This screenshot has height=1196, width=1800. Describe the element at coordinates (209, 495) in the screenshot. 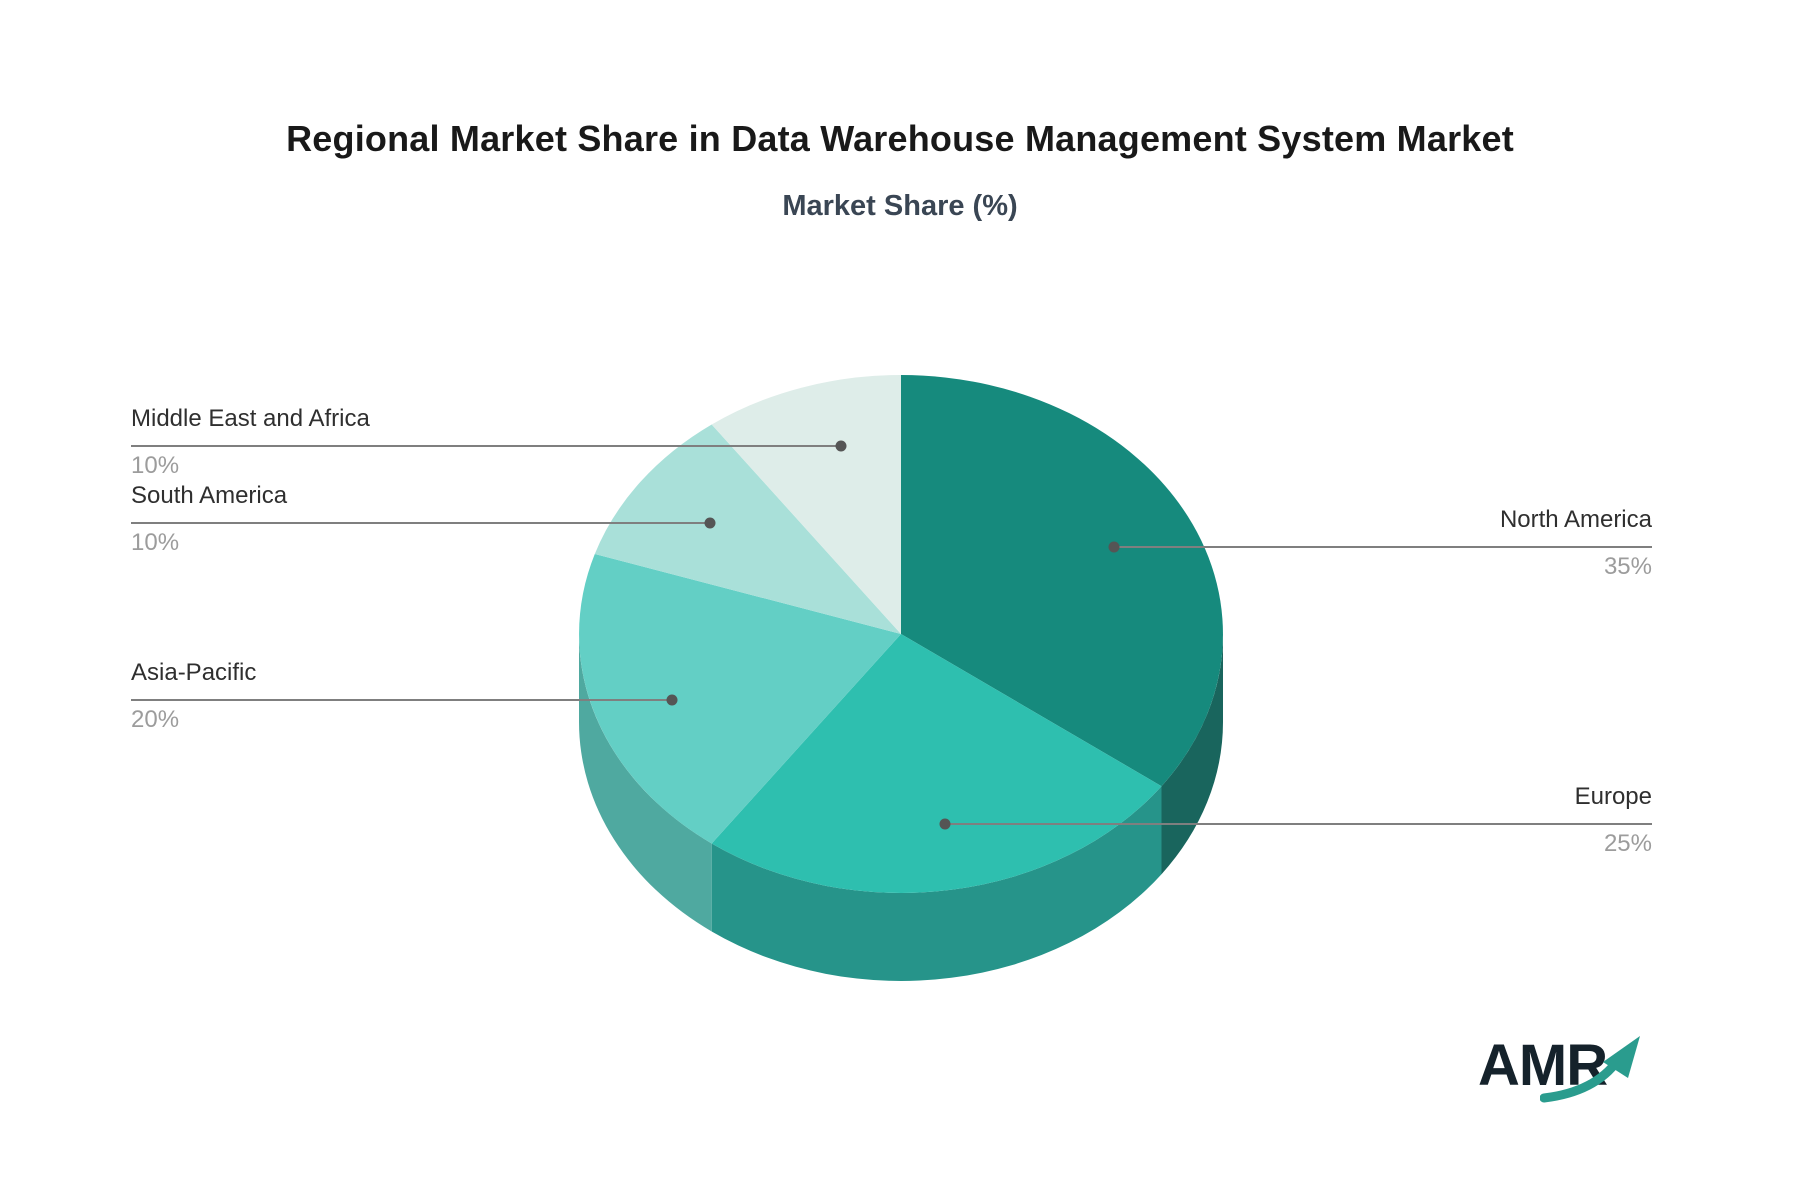

I see `slice-label-name: South America` at that location.